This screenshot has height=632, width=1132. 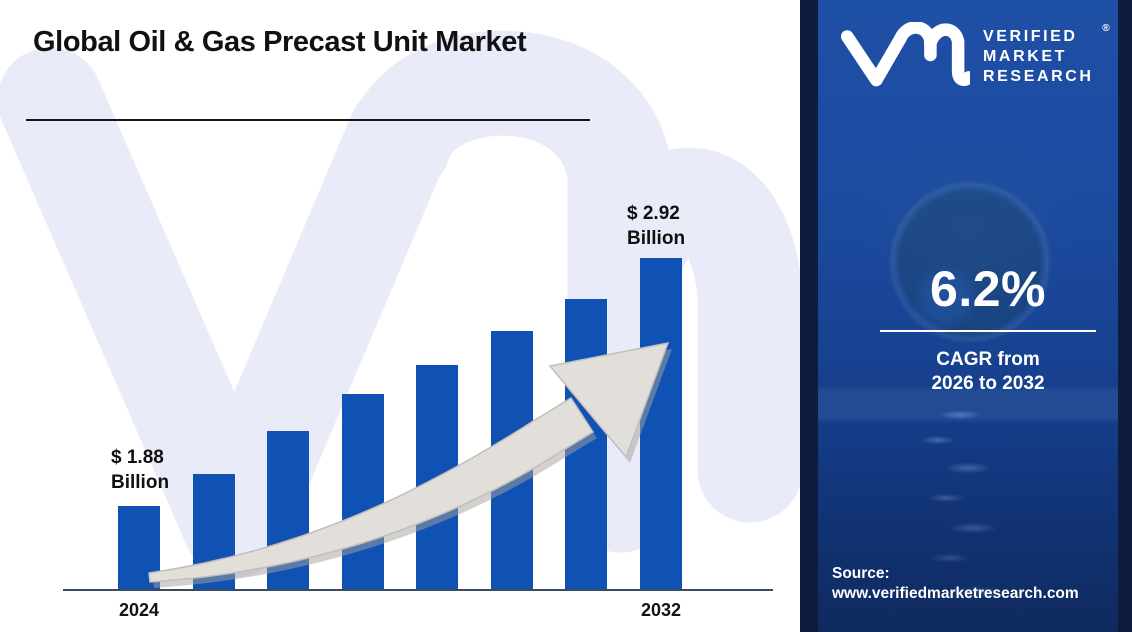 I want to click on brand: ® VERIFIED MARKET RESEARCH, so click(x=974, y=55).